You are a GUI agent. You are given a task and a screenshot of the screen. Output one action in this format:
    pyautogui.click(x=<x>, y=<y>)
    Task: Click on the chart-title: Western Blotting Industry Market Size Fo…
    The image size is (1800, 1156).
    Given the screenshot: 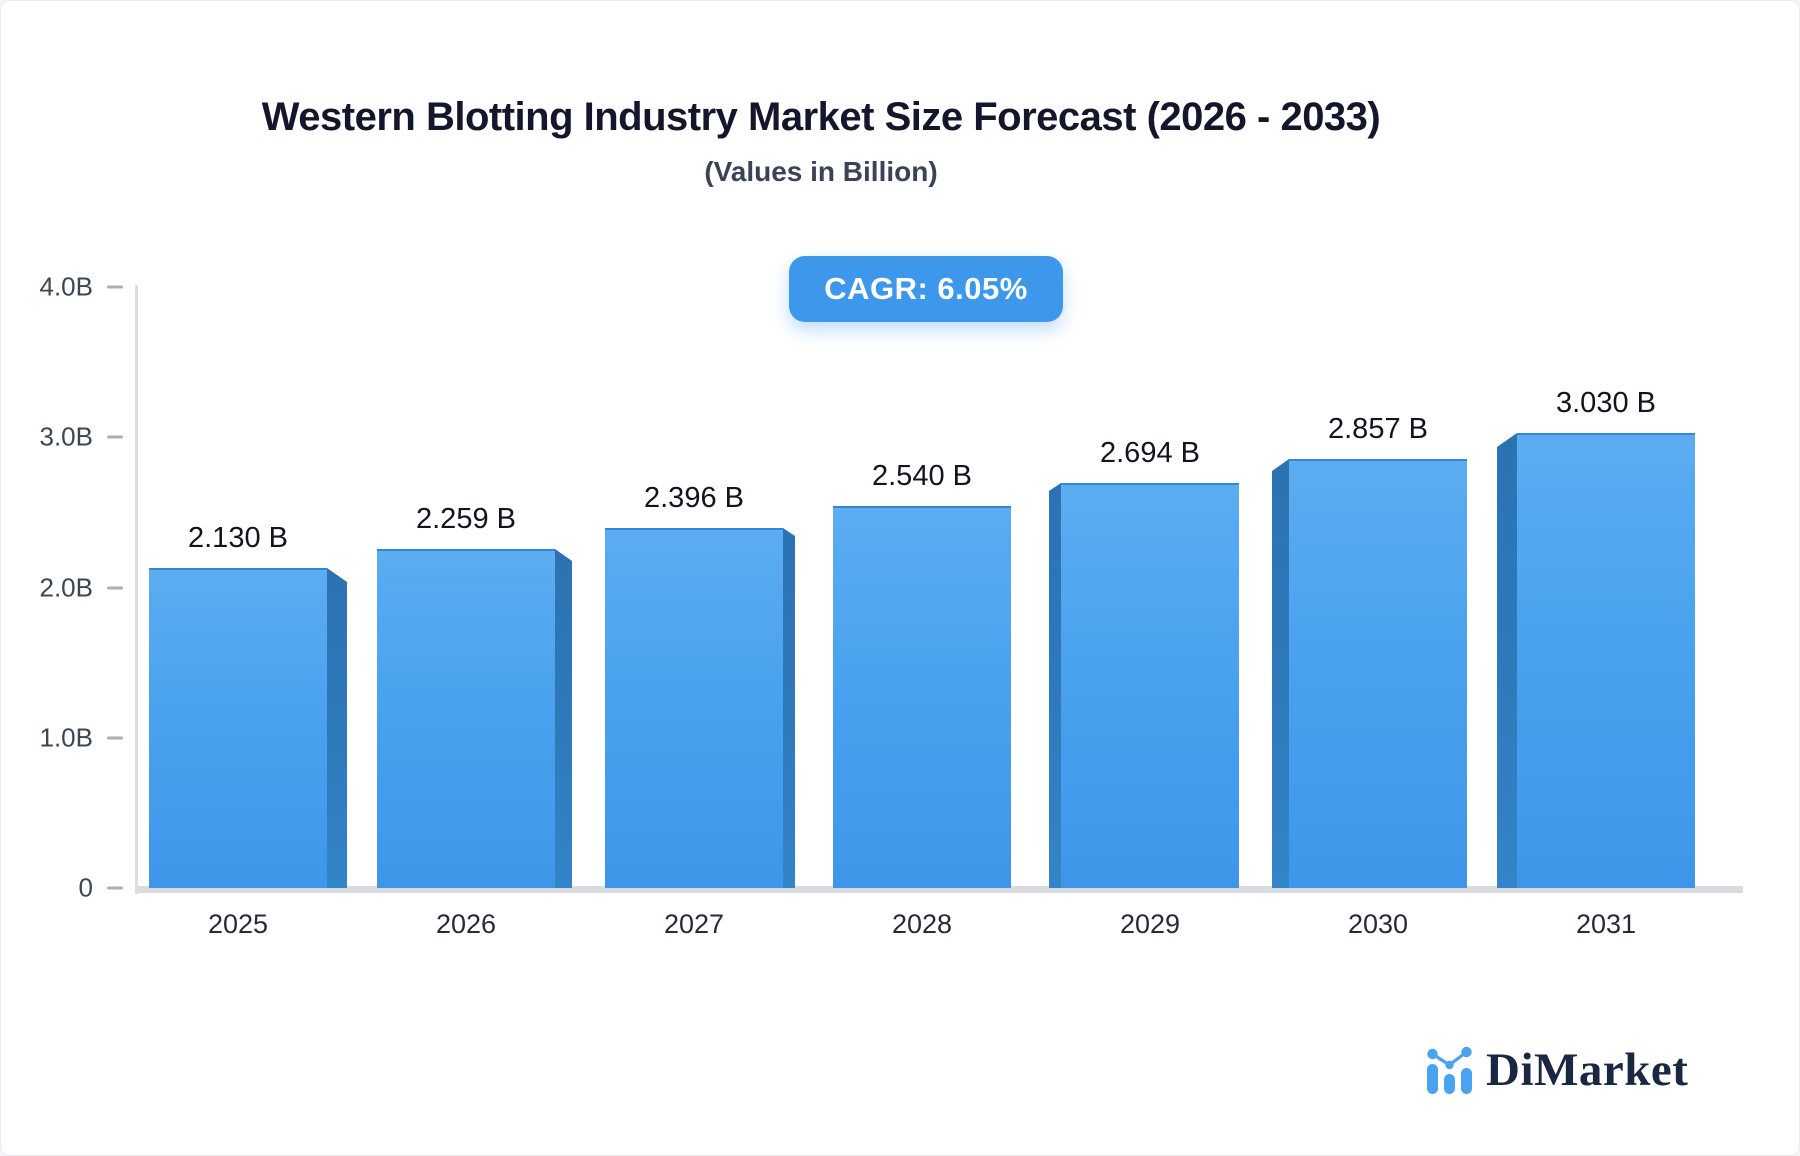 What is the action you would take?
    pyautogui.click(x=821, y=117)
    